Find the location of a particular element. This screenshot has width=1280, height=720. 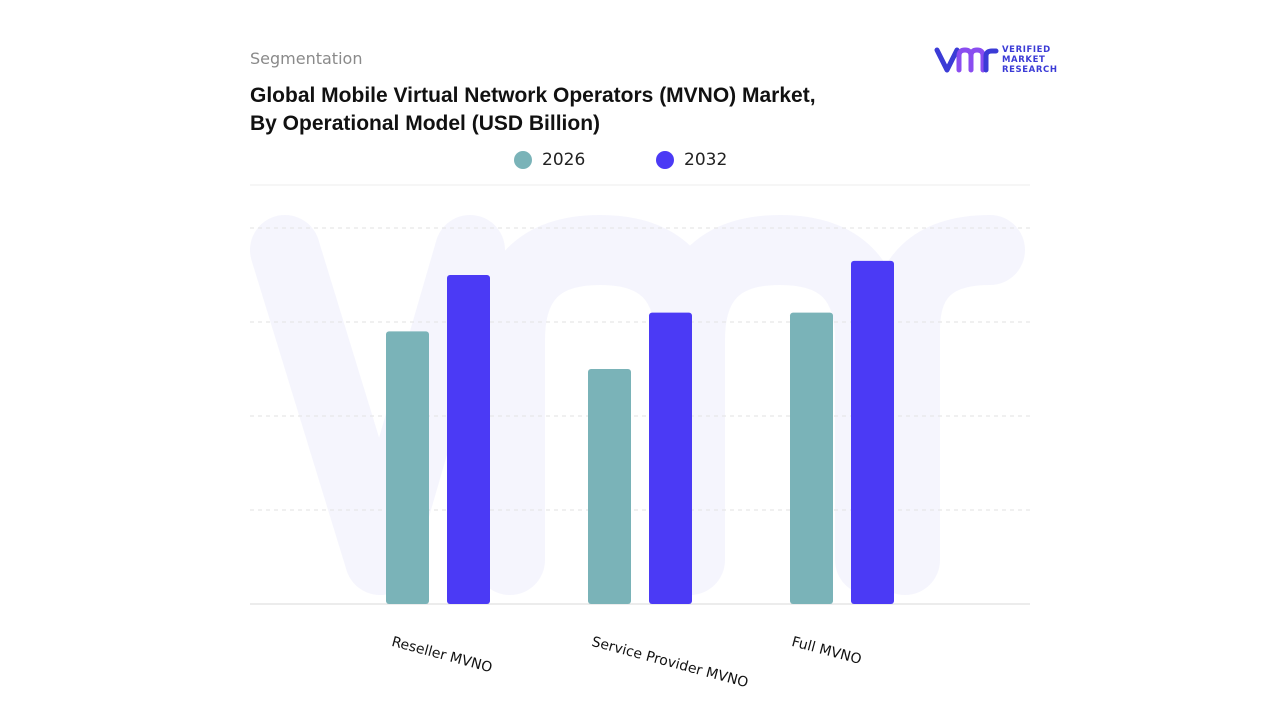

vmr-logo-text: VERIFIED MARKET RESEARCH is located at coordinates (1030, 60).